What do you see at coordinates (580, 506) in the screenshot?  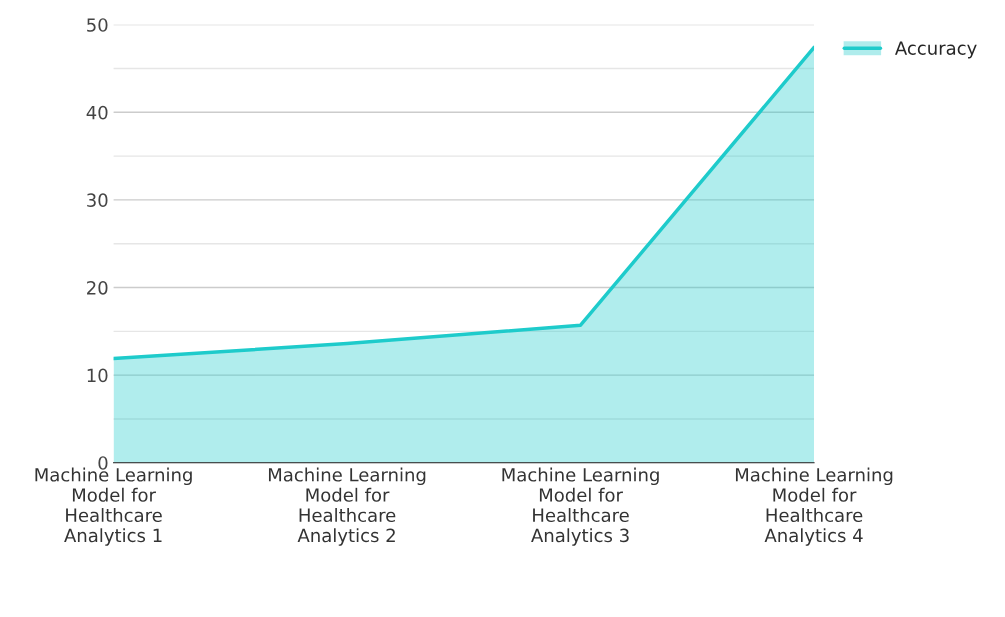 I see `x-tick-label: Machine Learning Model for Healthcare Analytics 3` at bounding box center [580, 506].